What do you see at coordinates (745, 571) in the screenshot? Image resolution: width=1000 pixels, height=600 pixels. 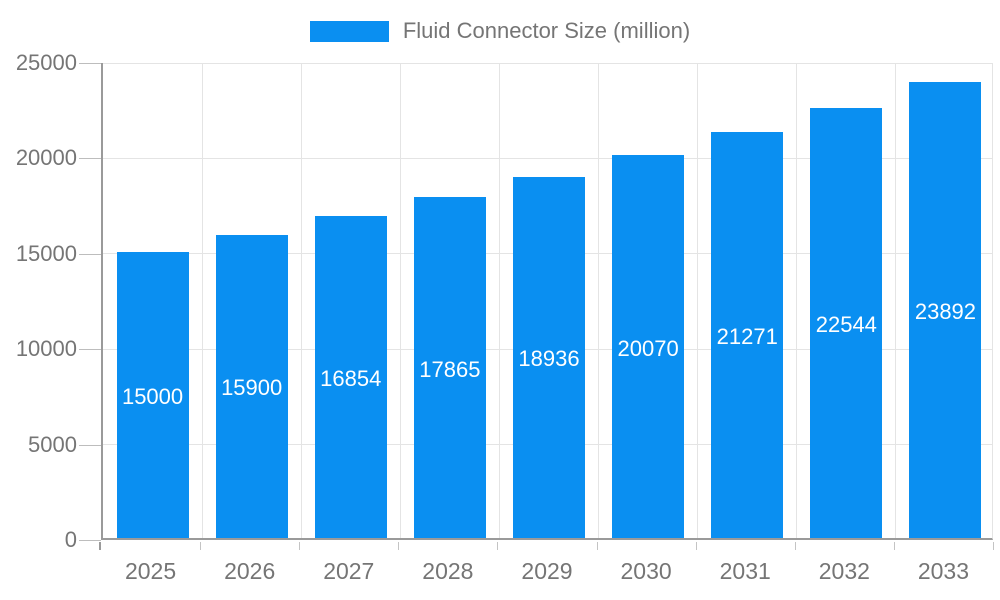 I see `x-tick-label: 2031` at bounding box center [745, 571].